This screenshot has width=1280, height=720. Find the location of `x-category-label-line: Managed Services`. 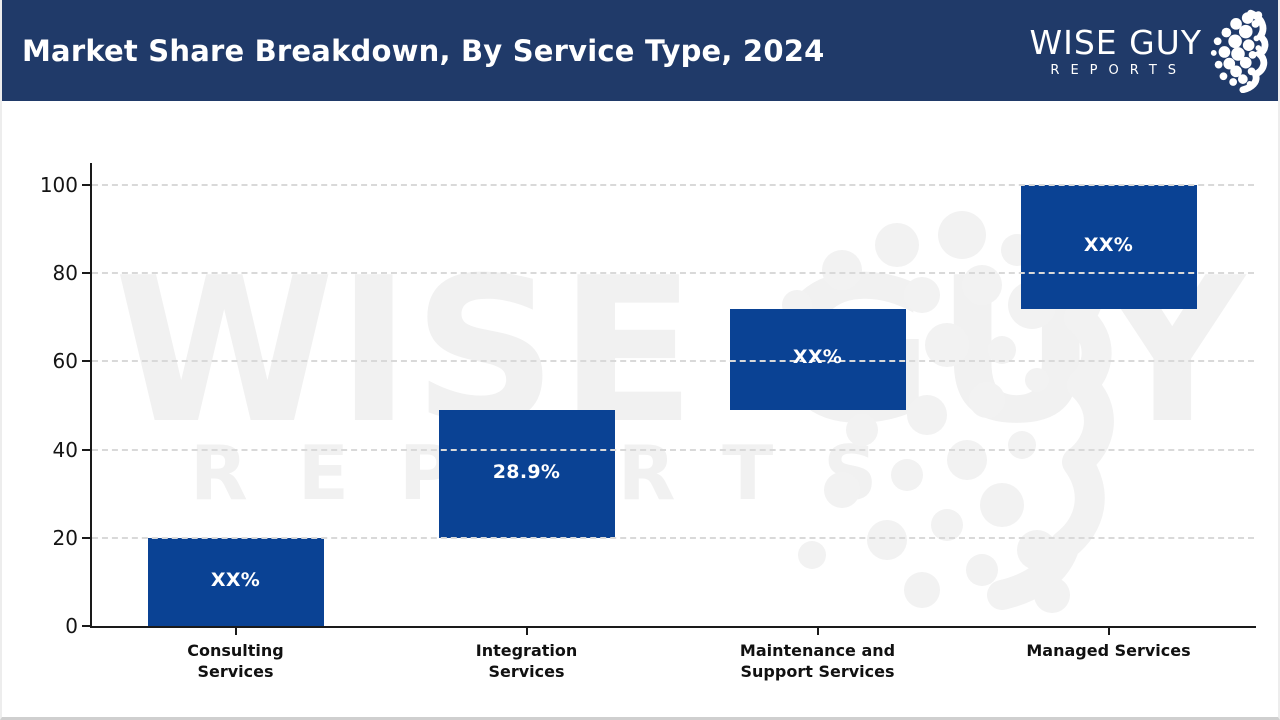

x-category-label-line: Managed Services is located at coordinates (1108, 650).